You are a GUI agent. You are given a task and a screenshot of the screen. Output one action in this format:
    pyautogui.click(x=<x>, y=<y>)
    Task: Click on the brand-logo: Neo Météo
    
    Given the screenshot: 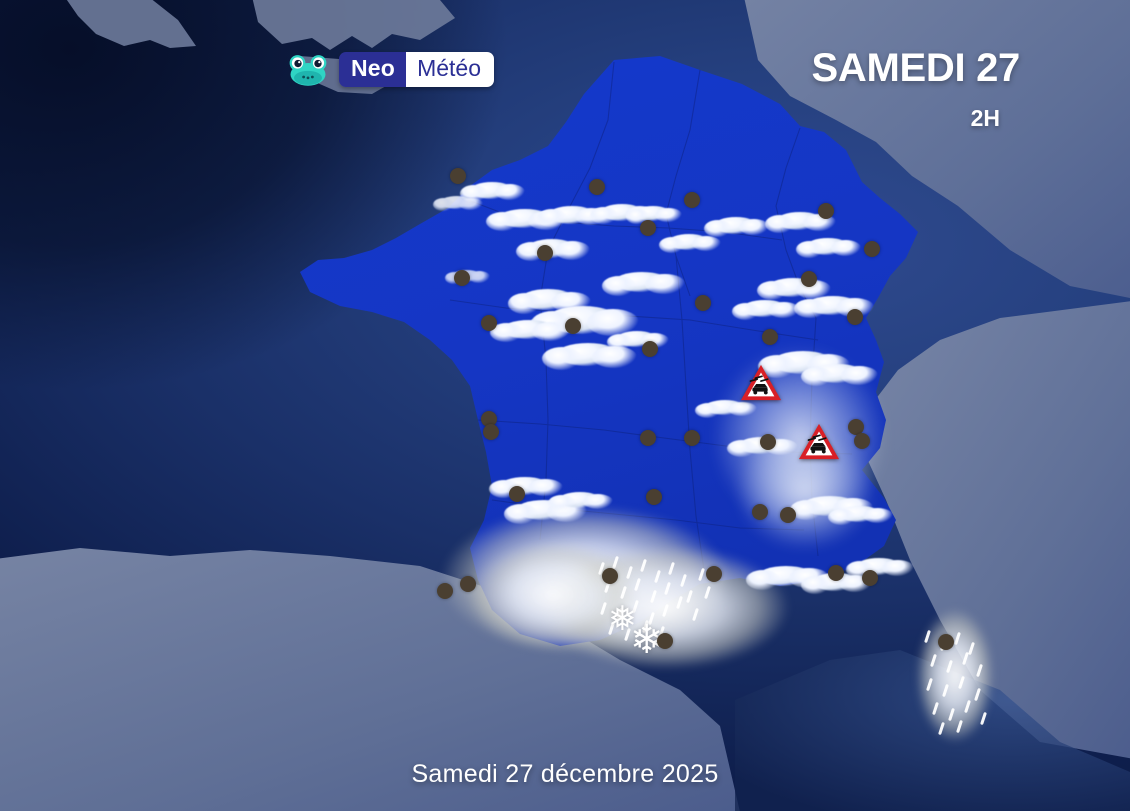 What is the action you would take?
    pyautogui.click(x=390, y=69)
    